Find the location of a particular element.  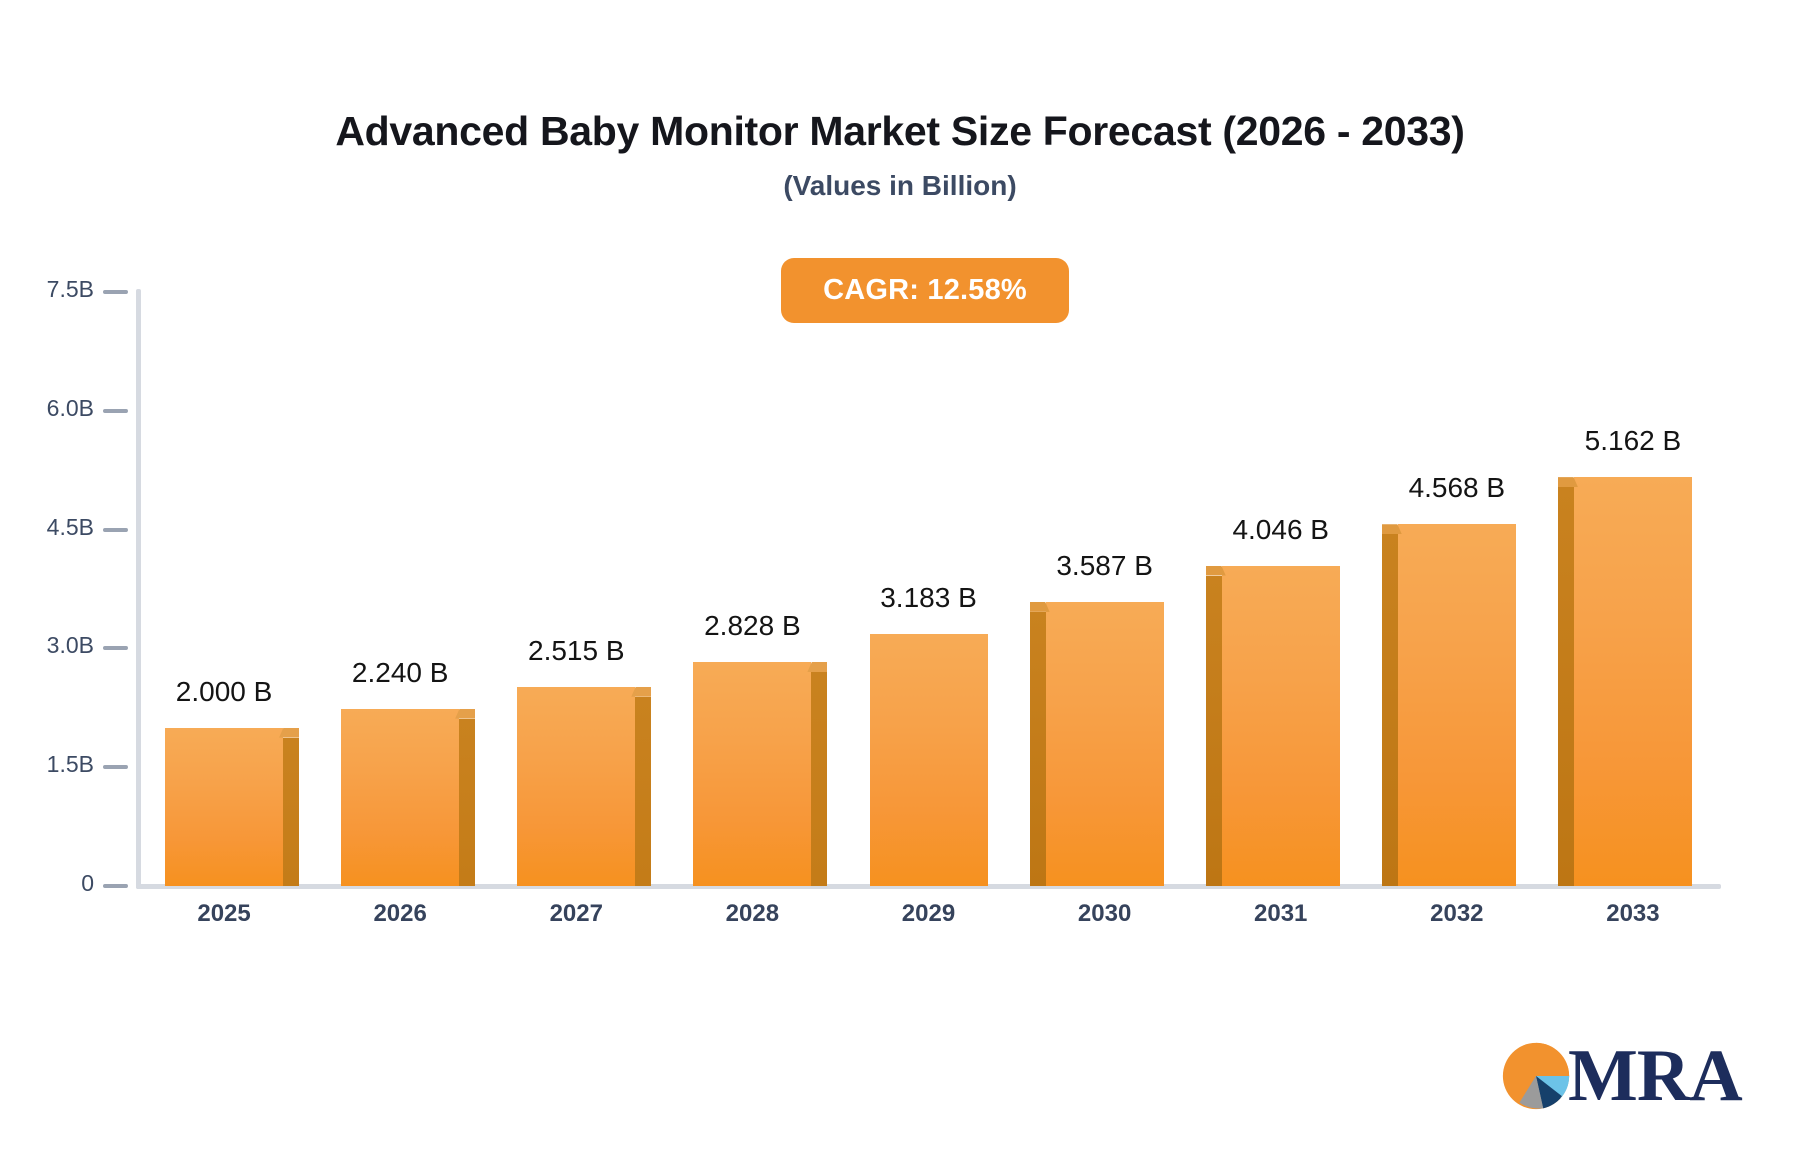

bar-value-label: 2.828 B is located at coordinates (752, 626).